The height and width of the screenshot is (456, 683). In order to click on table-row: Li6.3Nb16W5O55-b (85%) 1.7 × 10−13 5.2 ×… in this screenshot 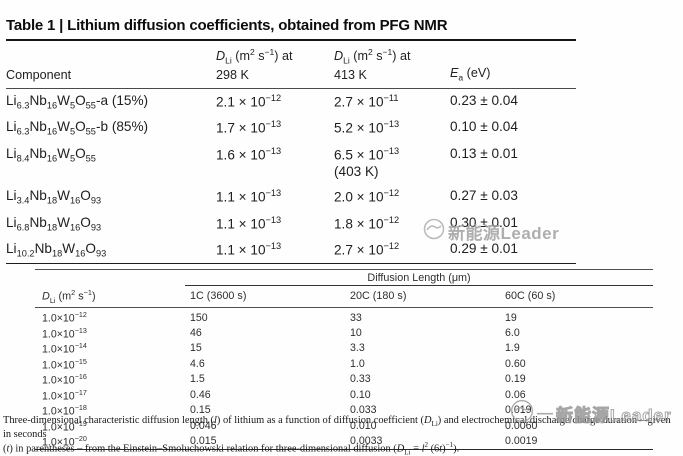, I will do `click(291, 128)`.